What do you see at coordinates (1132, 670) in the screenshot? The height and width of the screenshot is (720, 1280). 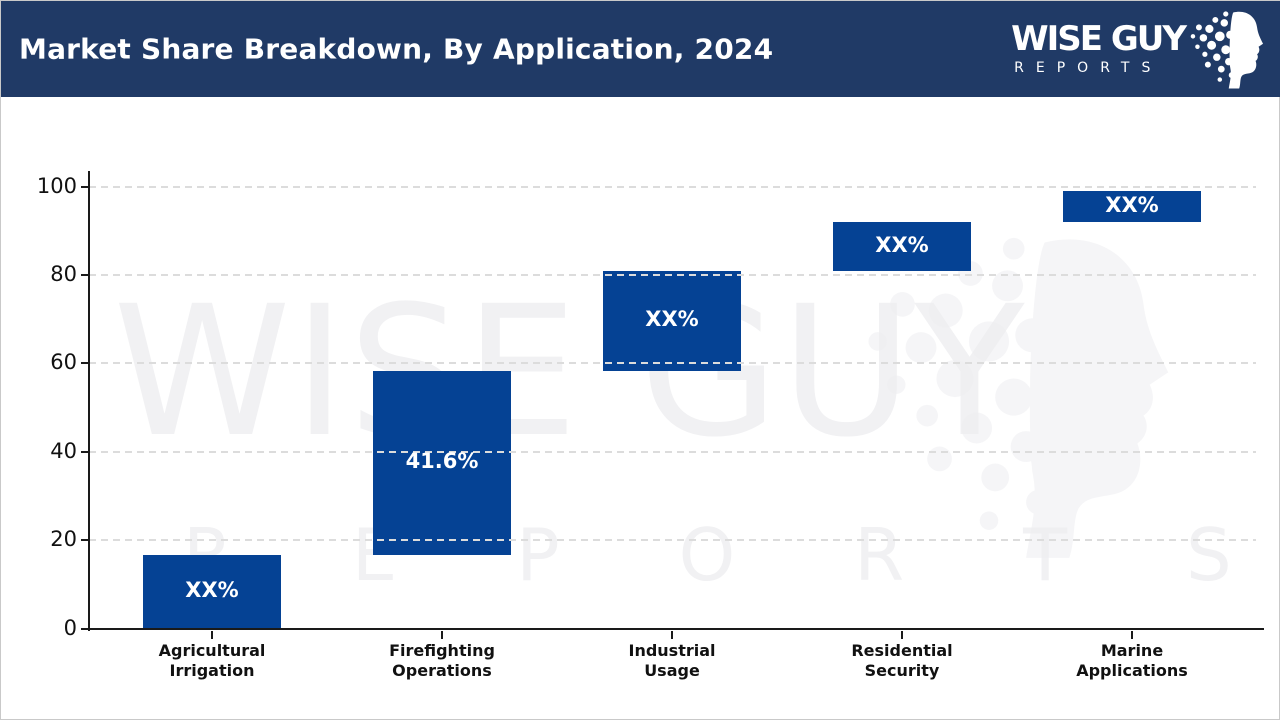 I see `x-category-label-line: Applications` at bounding box center [1132, 670].